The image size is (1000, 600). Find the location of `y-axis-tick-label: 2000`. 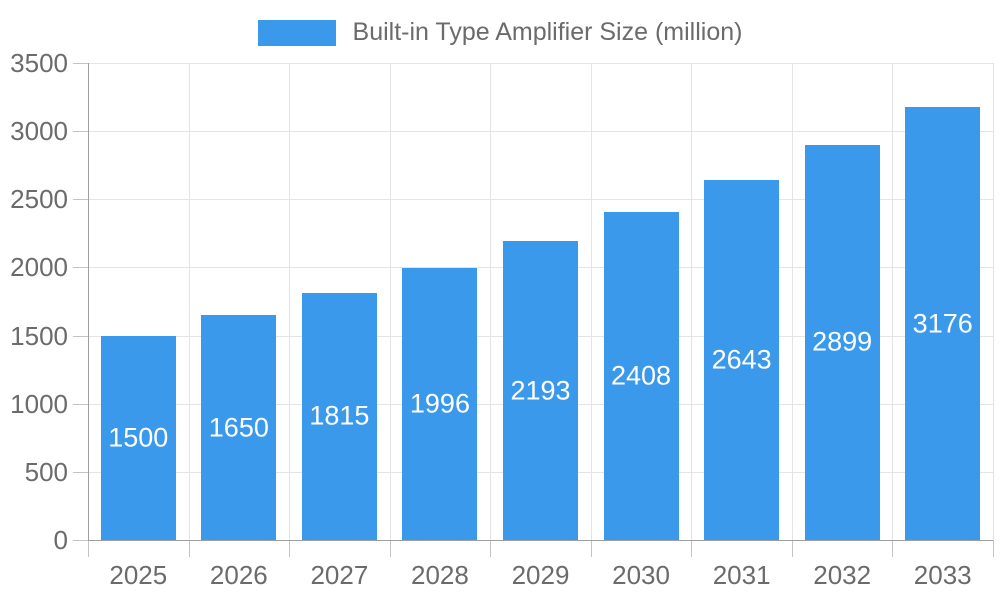

y-axis-tick-label: 2000 is located at coordinates (39, 267).